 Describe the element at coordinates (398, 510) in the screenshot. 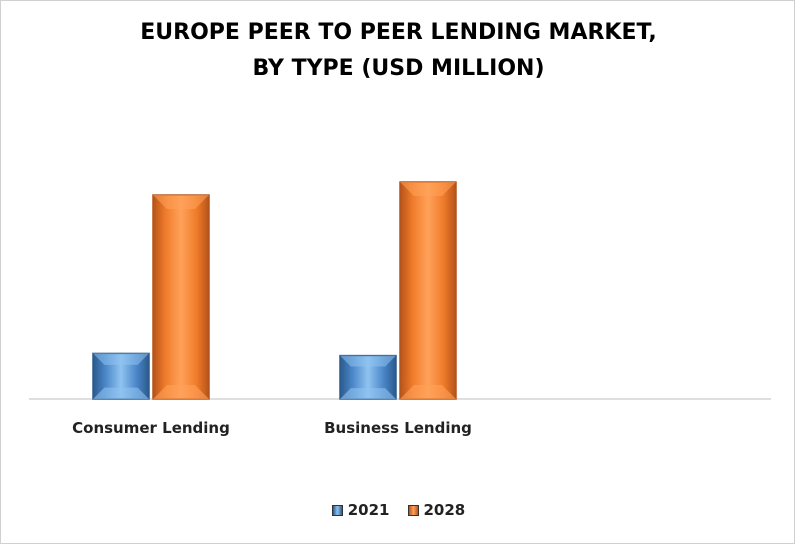

I see `legend: 2021 2028` at that location.